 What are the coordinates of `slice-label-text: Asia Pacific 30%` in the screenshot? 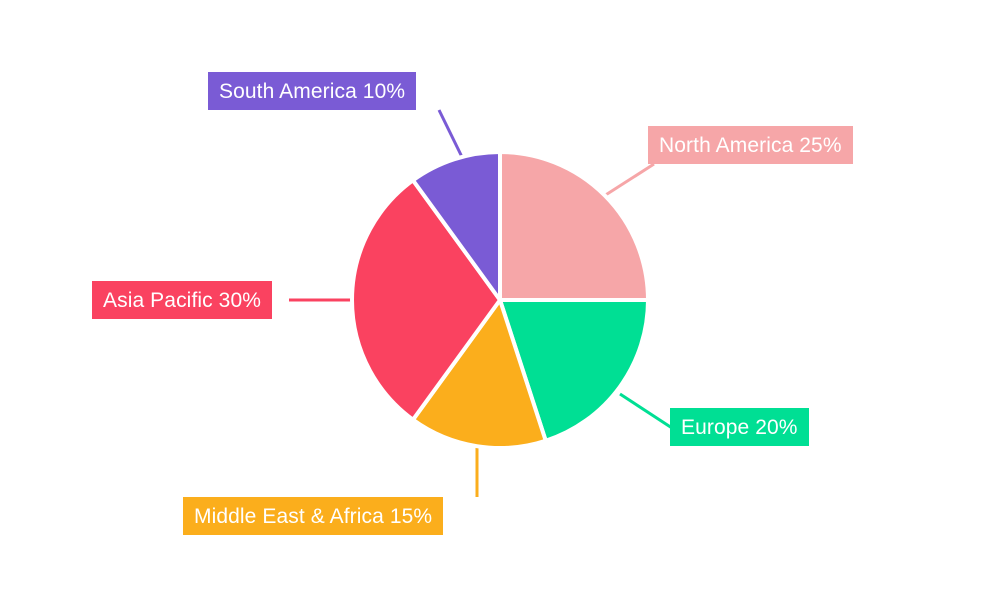 It's located at (182, 300).